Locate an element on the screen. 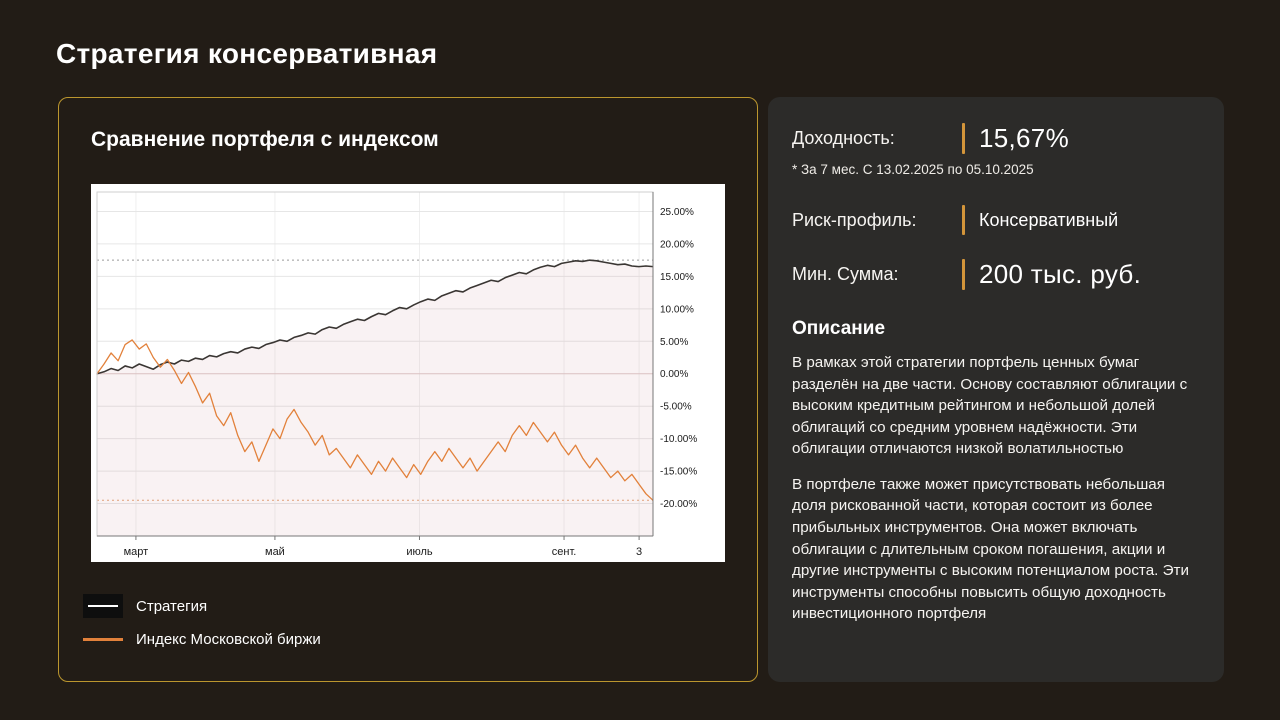  svg-text: -5.00% is located at coordinates (676, 407).